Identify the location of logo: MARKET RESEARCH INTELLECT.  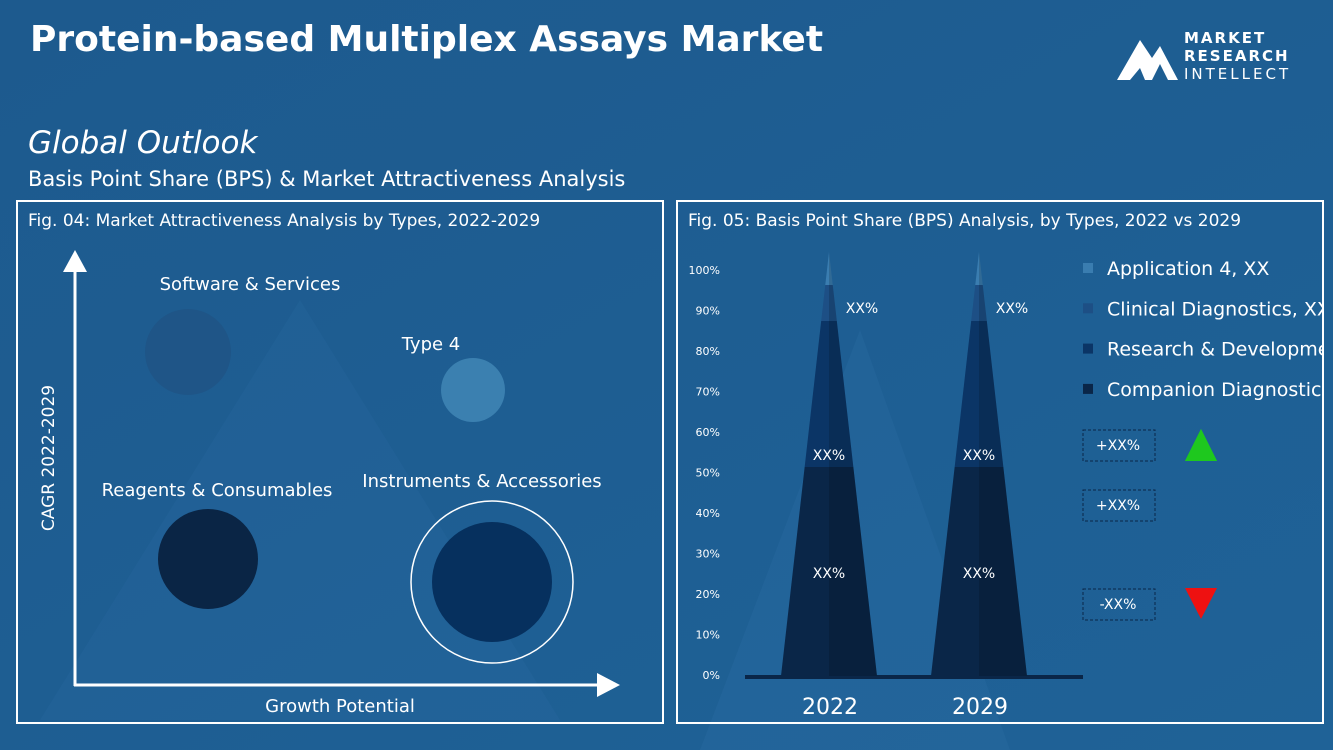
(1204, 56).